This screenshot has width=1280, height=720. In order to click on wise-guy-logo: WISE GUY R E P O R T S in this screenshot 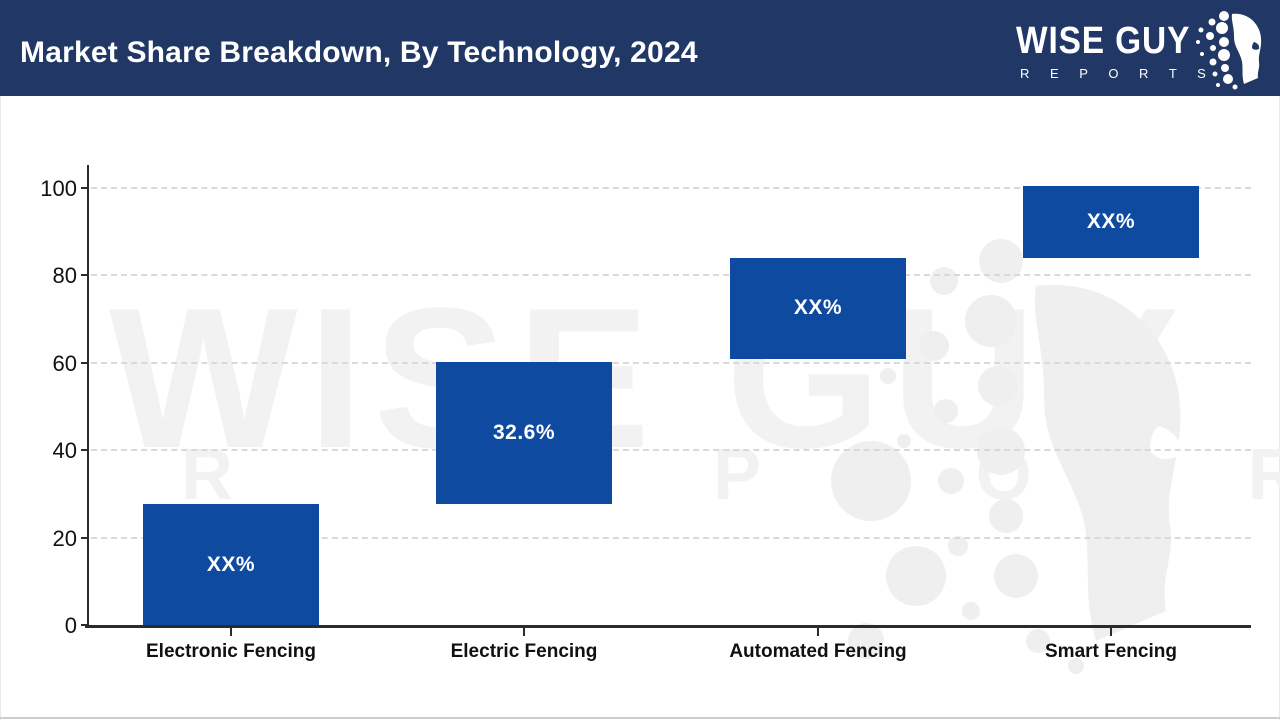, I will do `click(1141, 49)`.